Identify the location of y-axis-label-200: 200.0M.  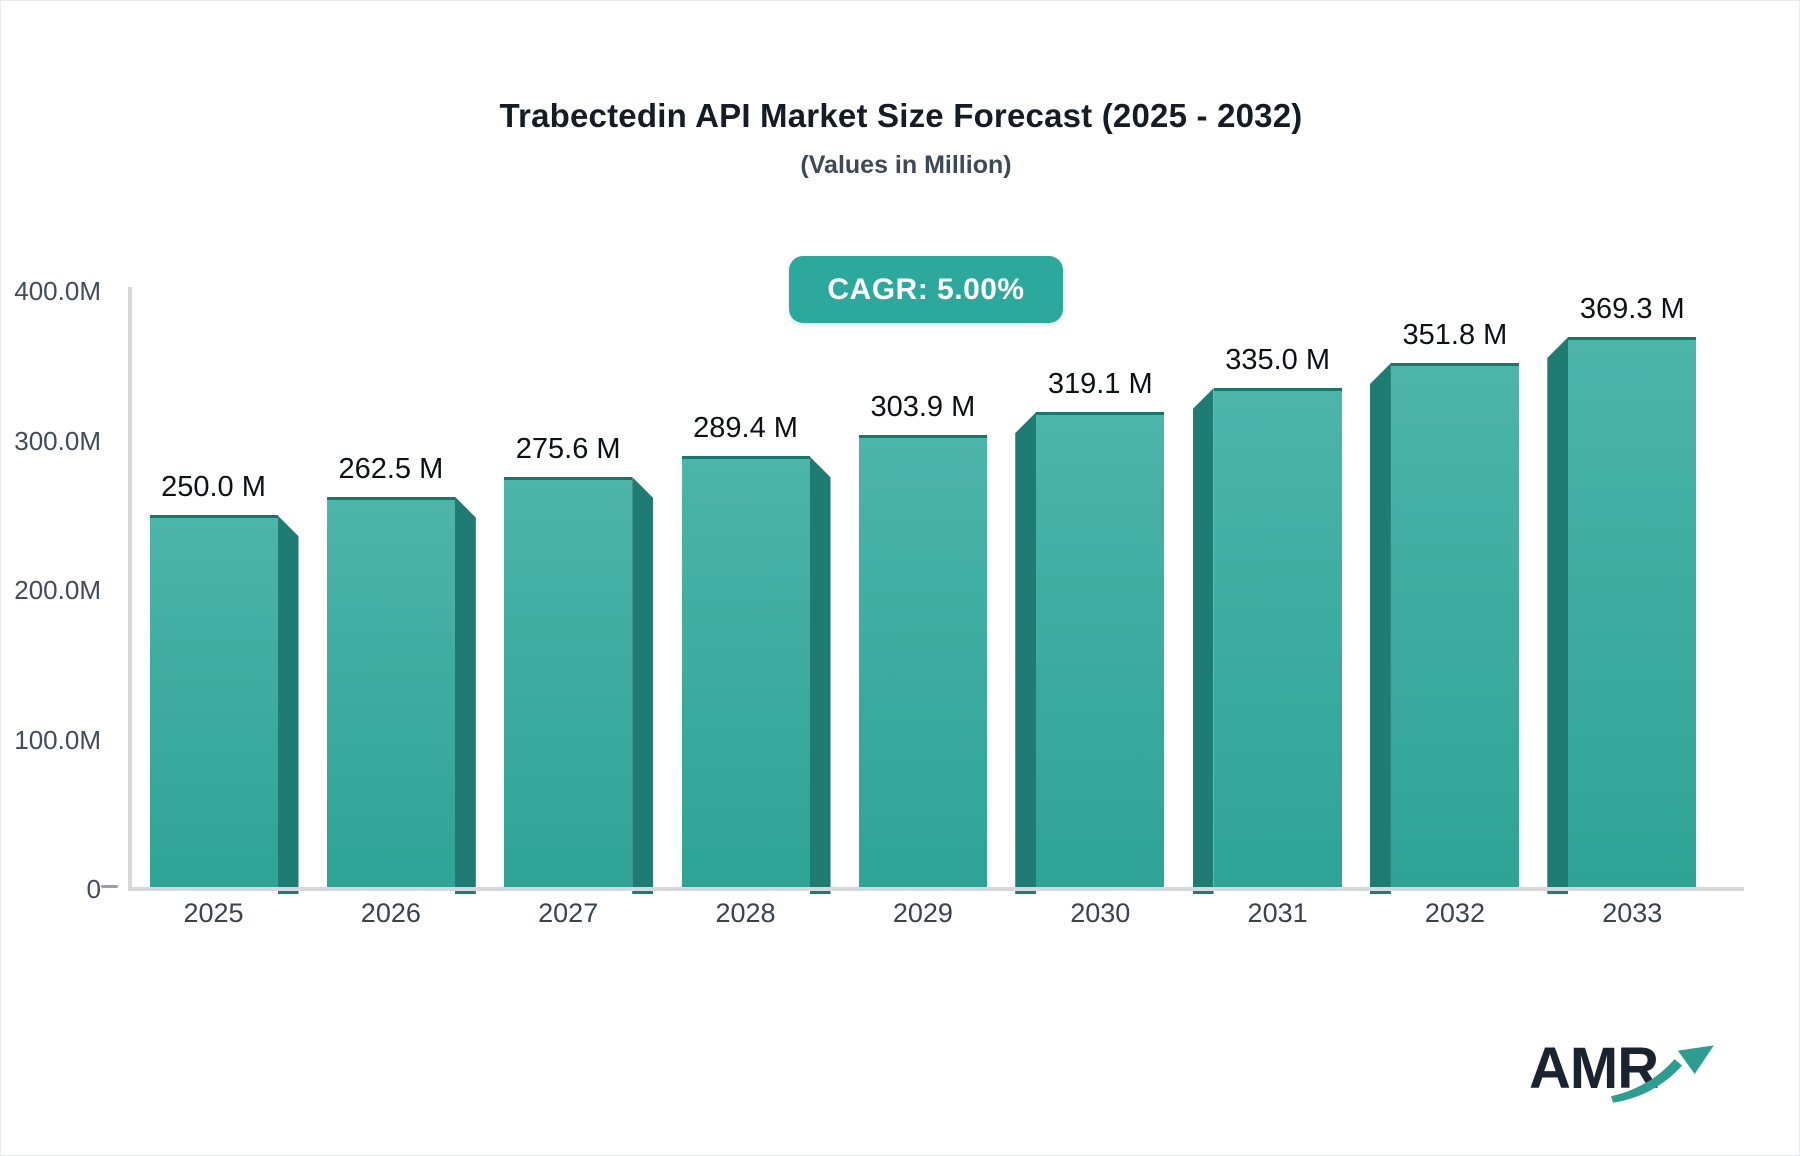
(57, 590).